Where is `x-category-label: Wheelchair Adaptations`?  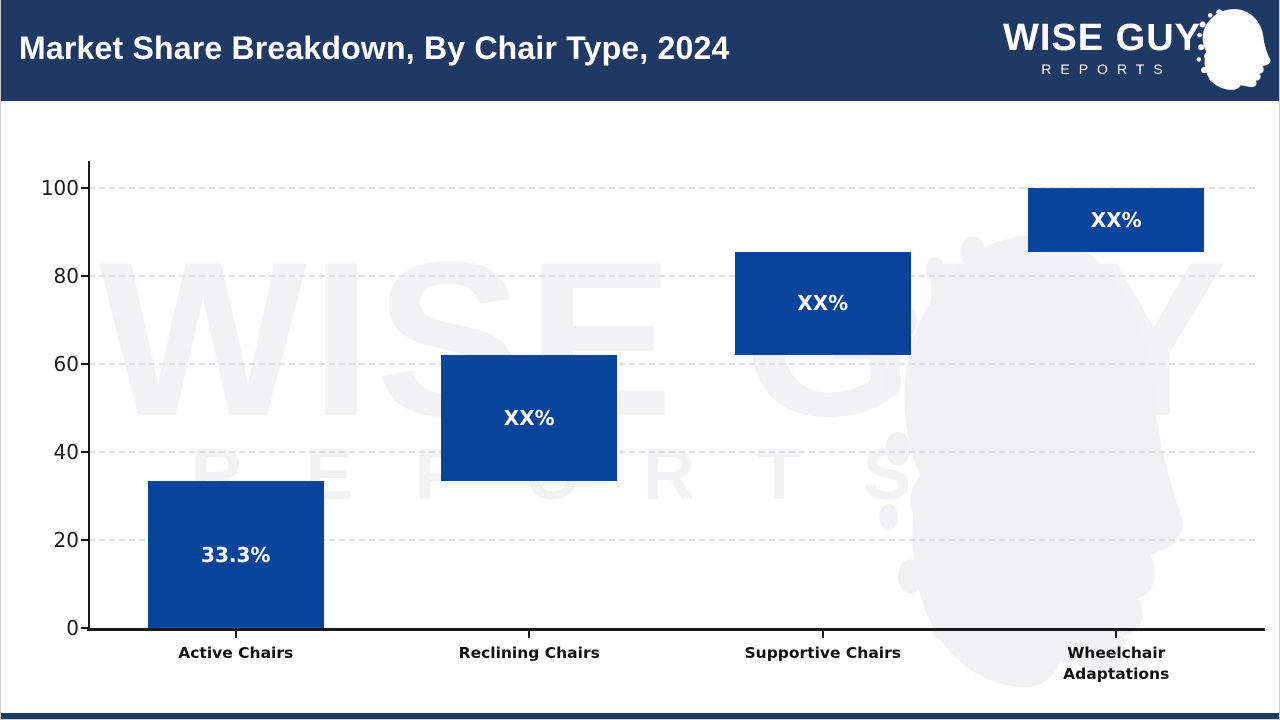 x-category-label: Wheelchair Adaptations is located at coordinates (1116, 663).